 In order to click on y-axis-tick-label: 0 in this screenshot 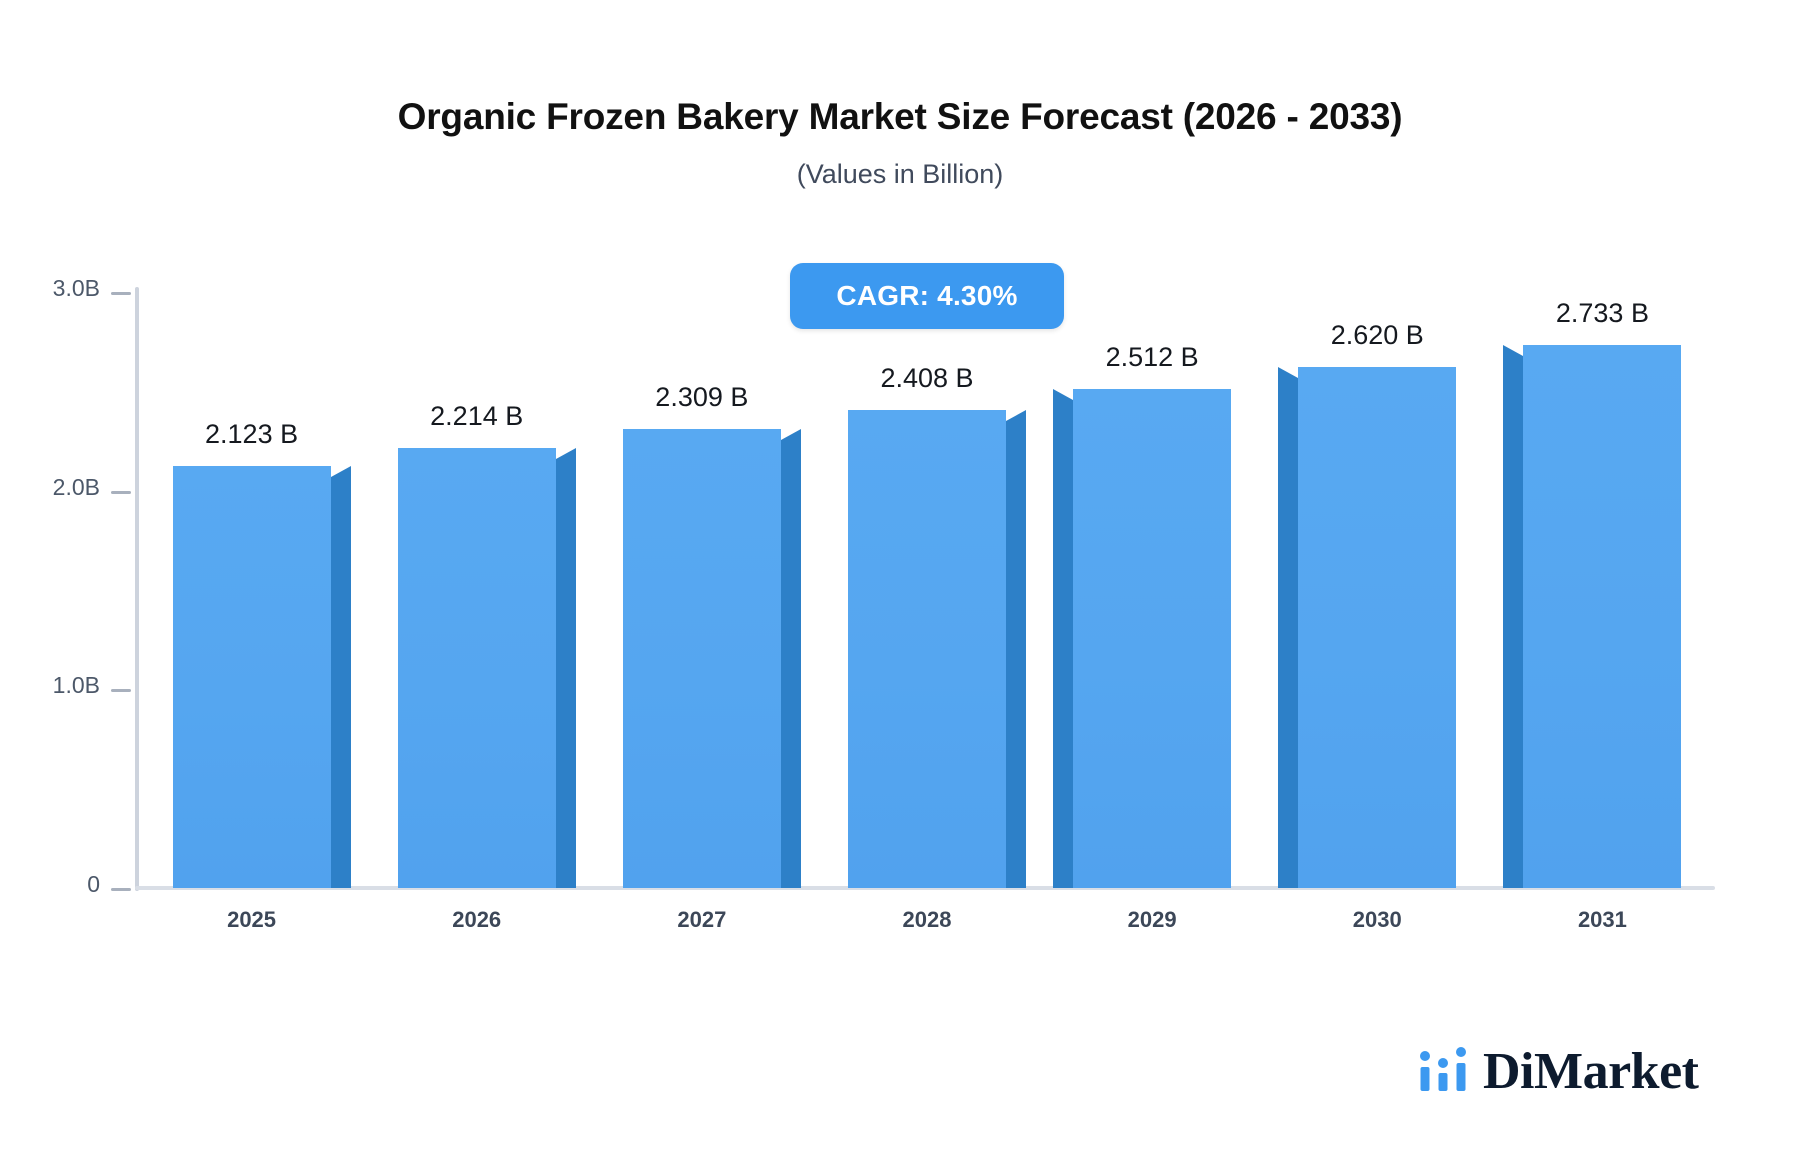, I will do `click(93, 884)`.